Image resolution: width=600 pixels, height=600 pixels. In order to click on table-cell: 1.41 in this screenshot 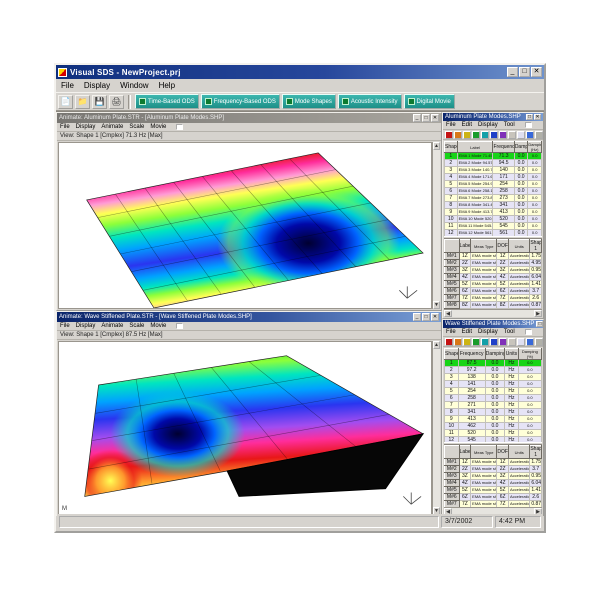, I will do `click(535, 284)`.